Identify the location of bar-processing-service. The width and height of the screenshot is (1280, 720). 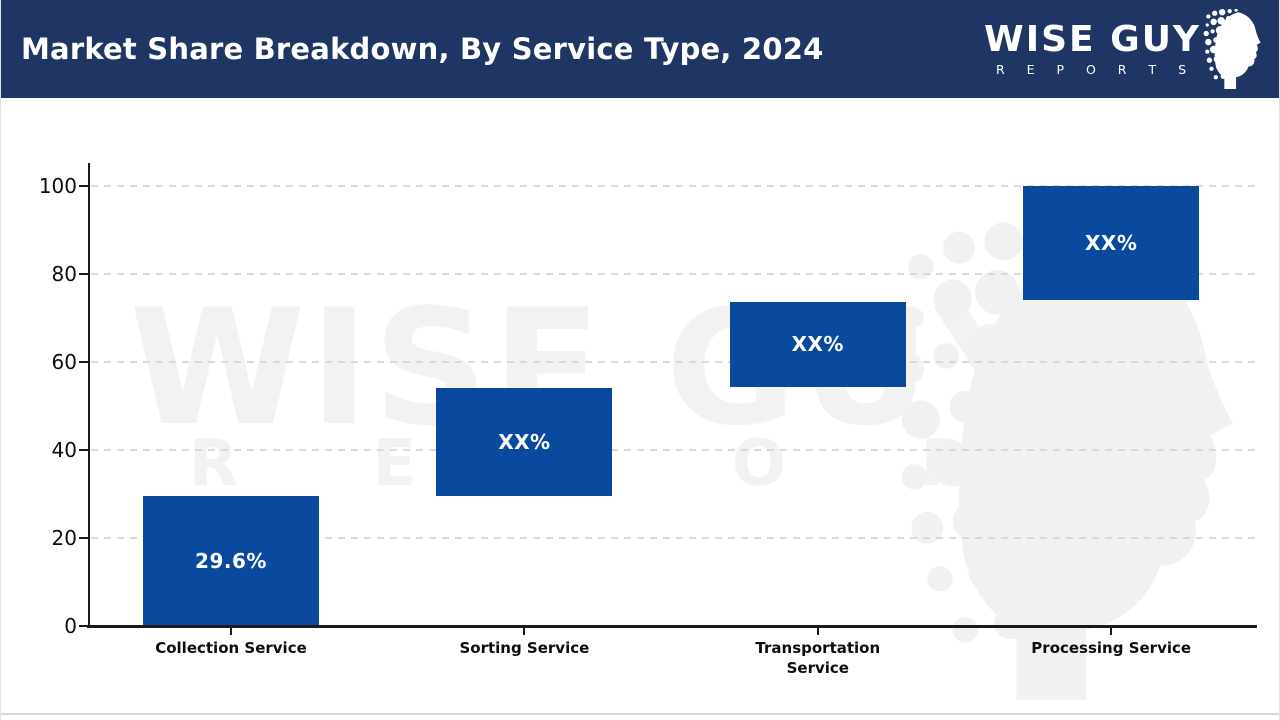
(1111, 243).